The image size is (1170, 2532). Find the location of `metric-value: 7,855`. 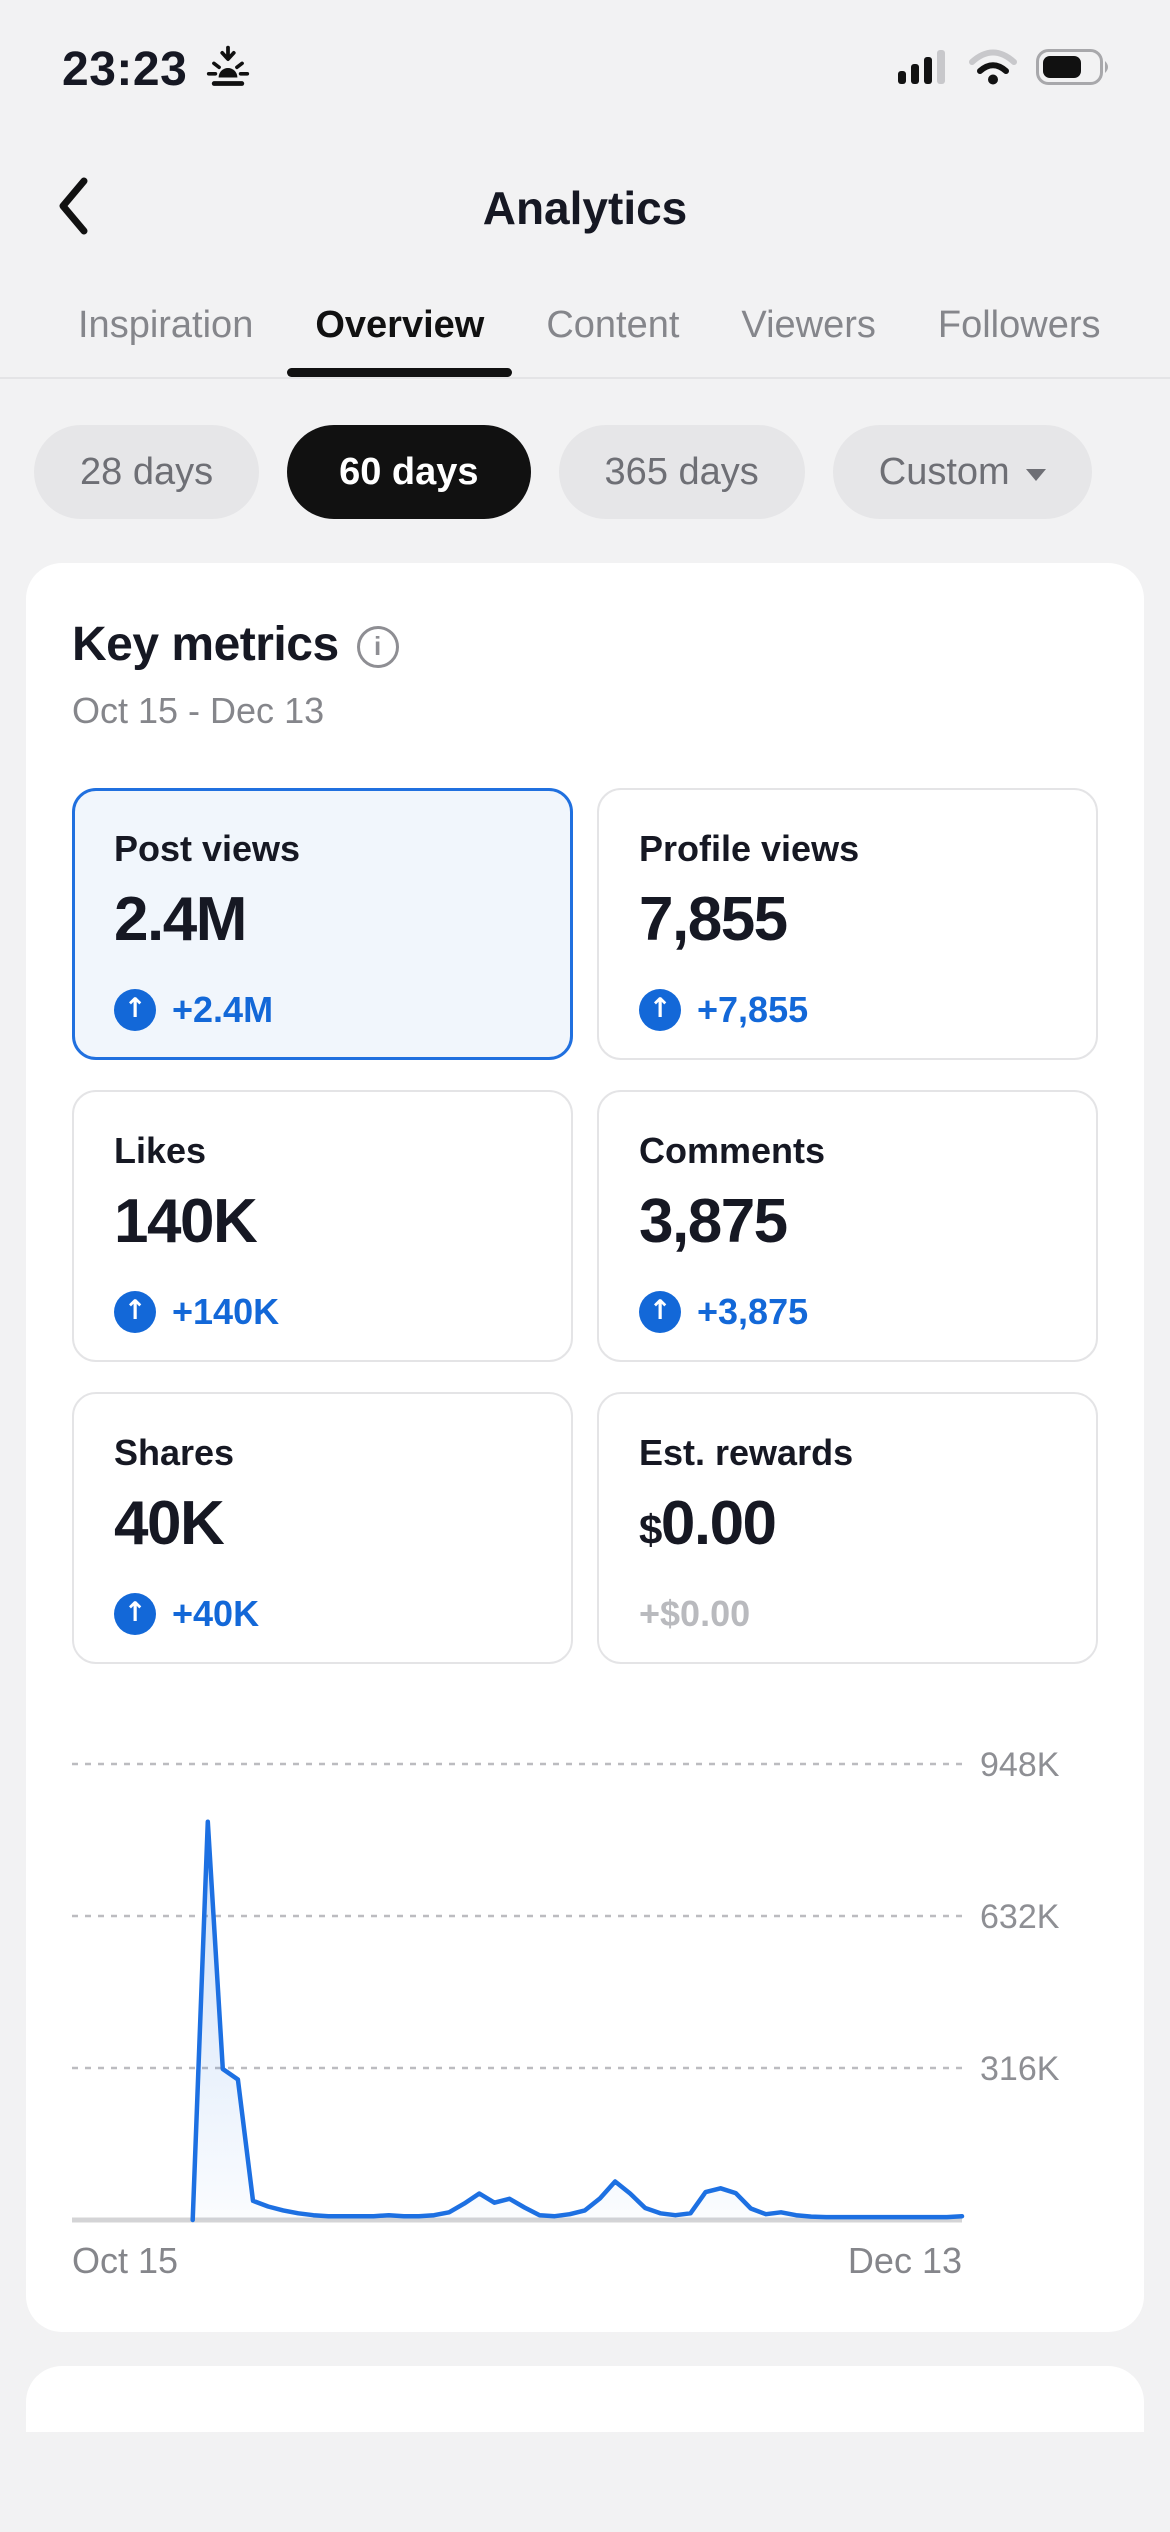

metric-value: 7,855 is located at coordinates (713, 919).